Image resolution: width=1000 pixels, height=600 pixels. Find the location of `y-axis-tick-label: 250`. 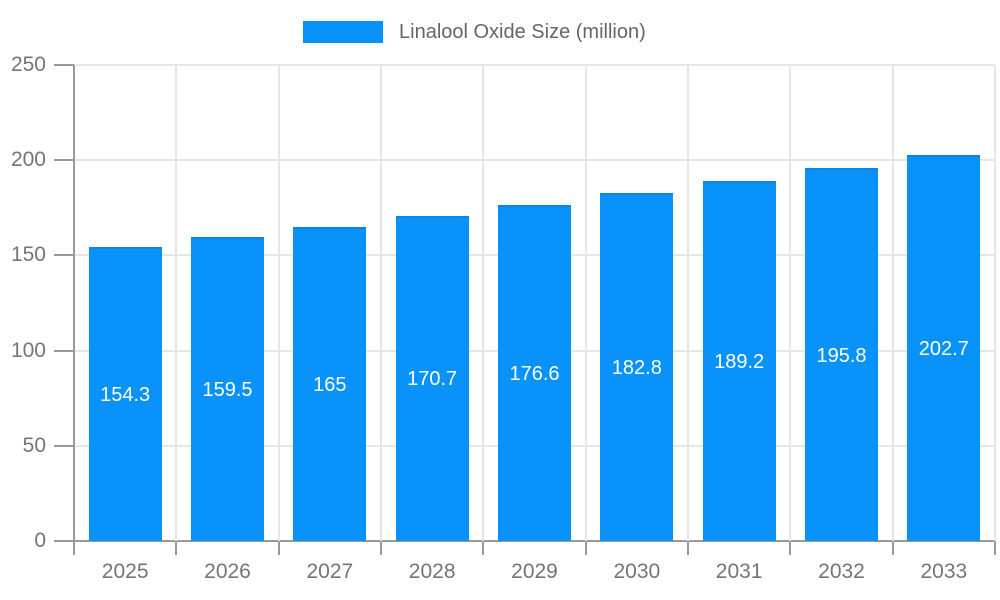

y-axis-tick-label: 250 is located at coordinates (28, 64).